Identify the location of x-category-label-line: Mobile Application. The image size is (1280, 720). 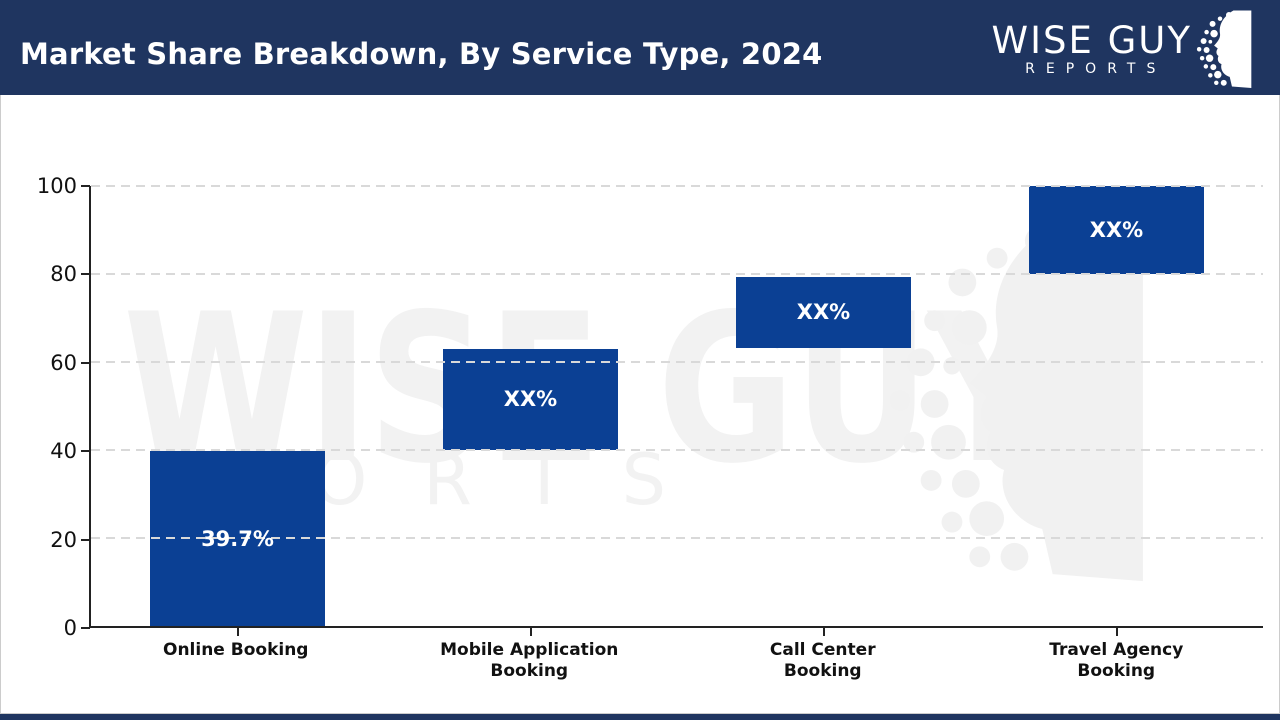
(529, 650).